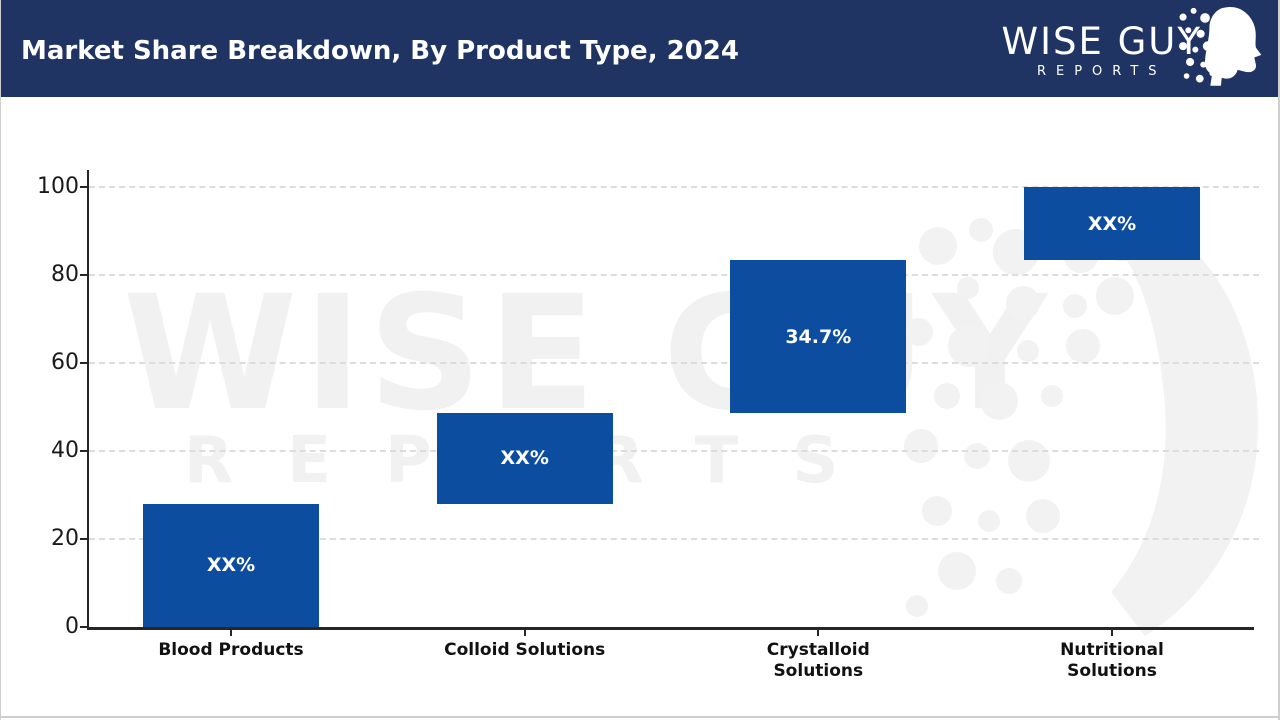 This screenshot has width=1280, height=720. I want to click on bar-crystalloid-solutions: 34.7%, so click(818, 337).